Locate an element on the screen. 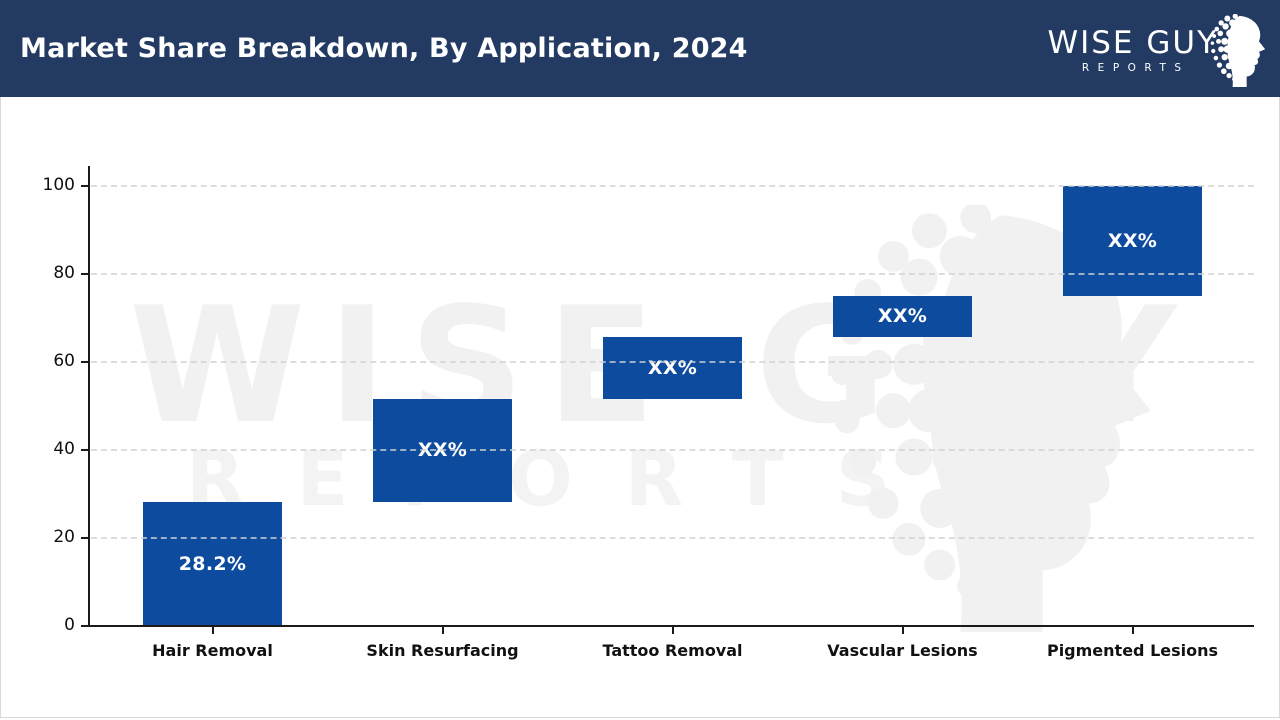 The image size is (1280, 720). y-tick-label: 80 is located at coordinates (64, 273).